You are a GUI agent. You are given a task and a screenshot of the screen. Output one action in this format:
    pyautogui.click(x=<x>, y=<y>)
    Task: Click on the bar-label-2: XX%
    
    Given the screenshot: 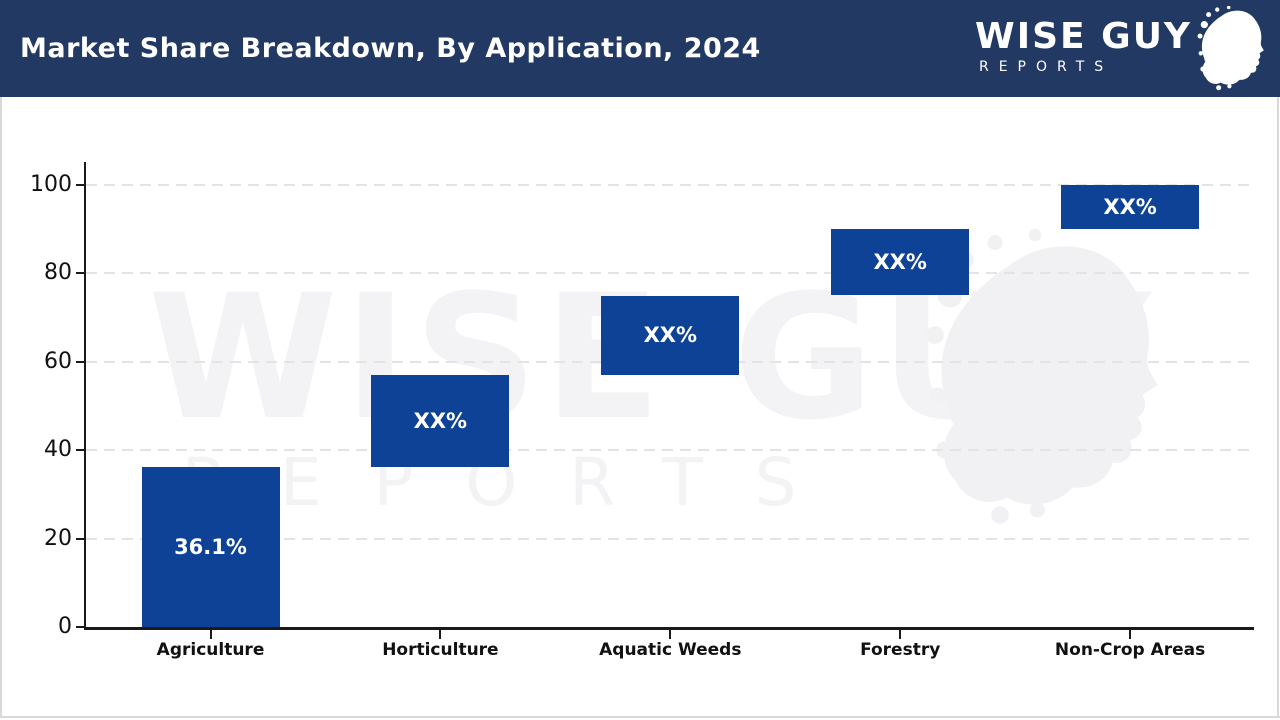 What is the action you would take?
    pyautogui.click(x=670, y=335)
    